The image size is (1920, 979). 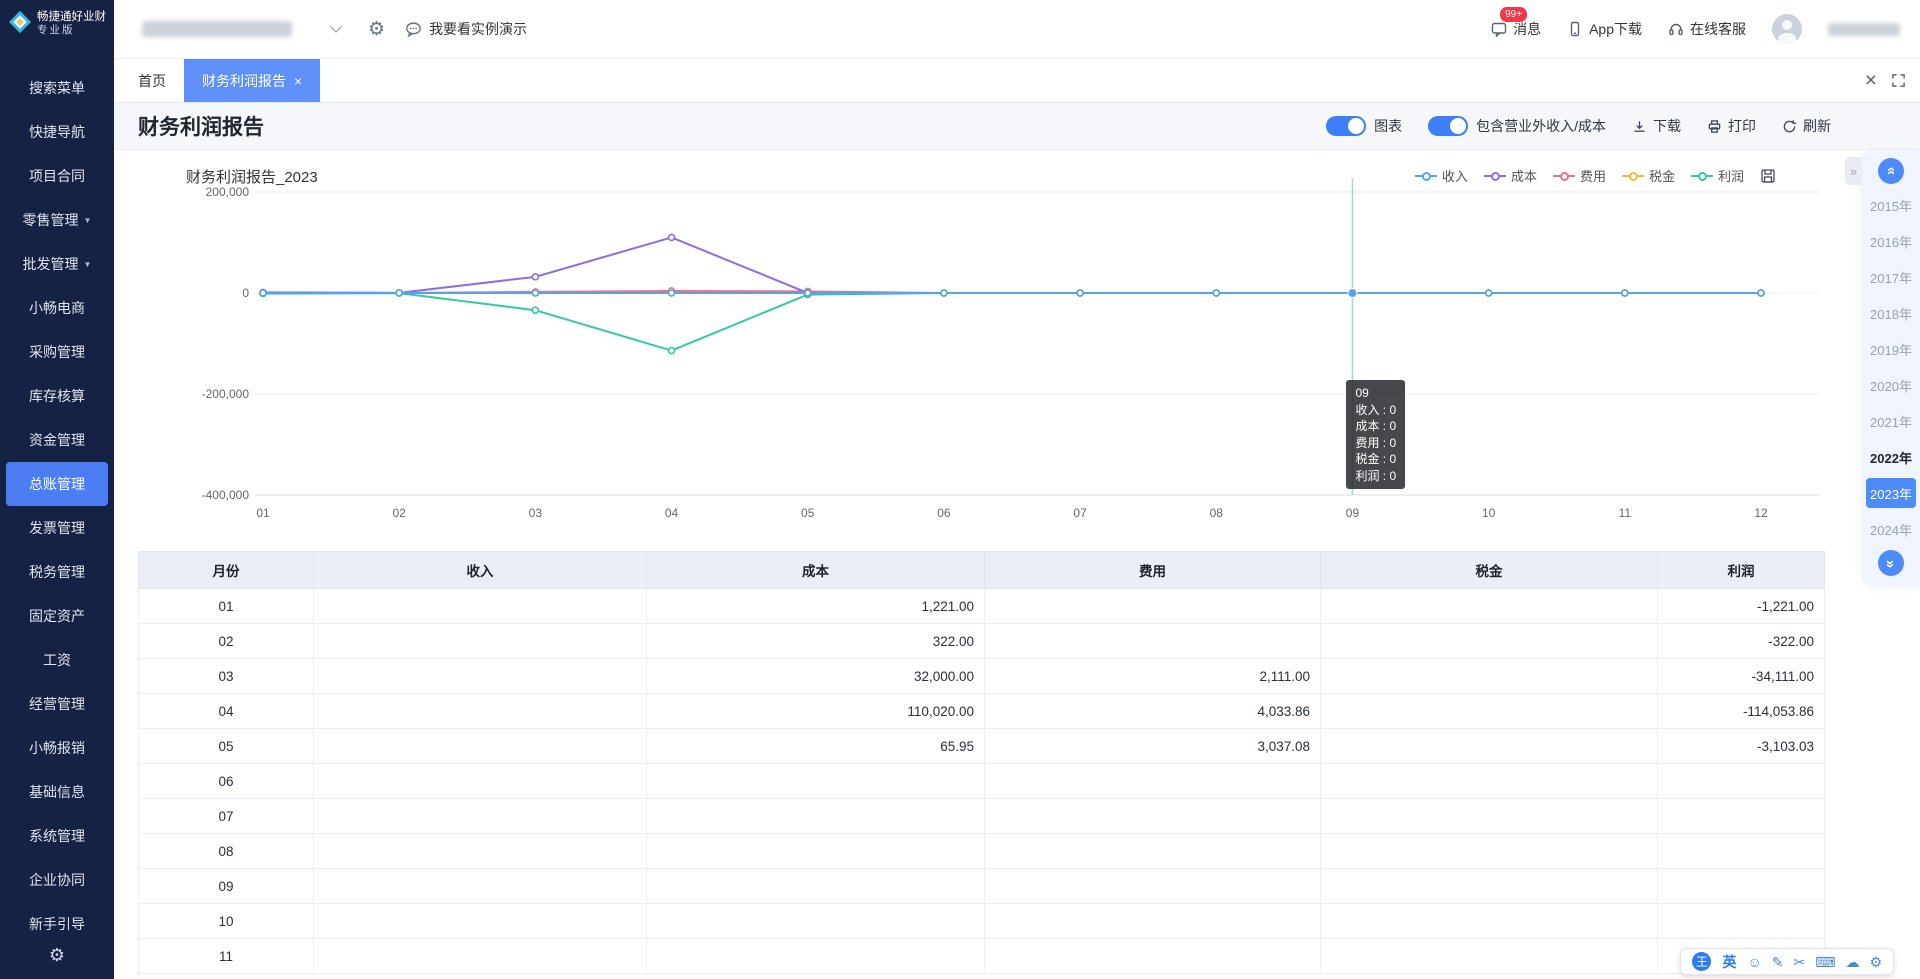 What do you see at coordinates (466, 29) in the screenshot?
I see `demo-link: 我要看实例演示` at bounding box center [466, 29].